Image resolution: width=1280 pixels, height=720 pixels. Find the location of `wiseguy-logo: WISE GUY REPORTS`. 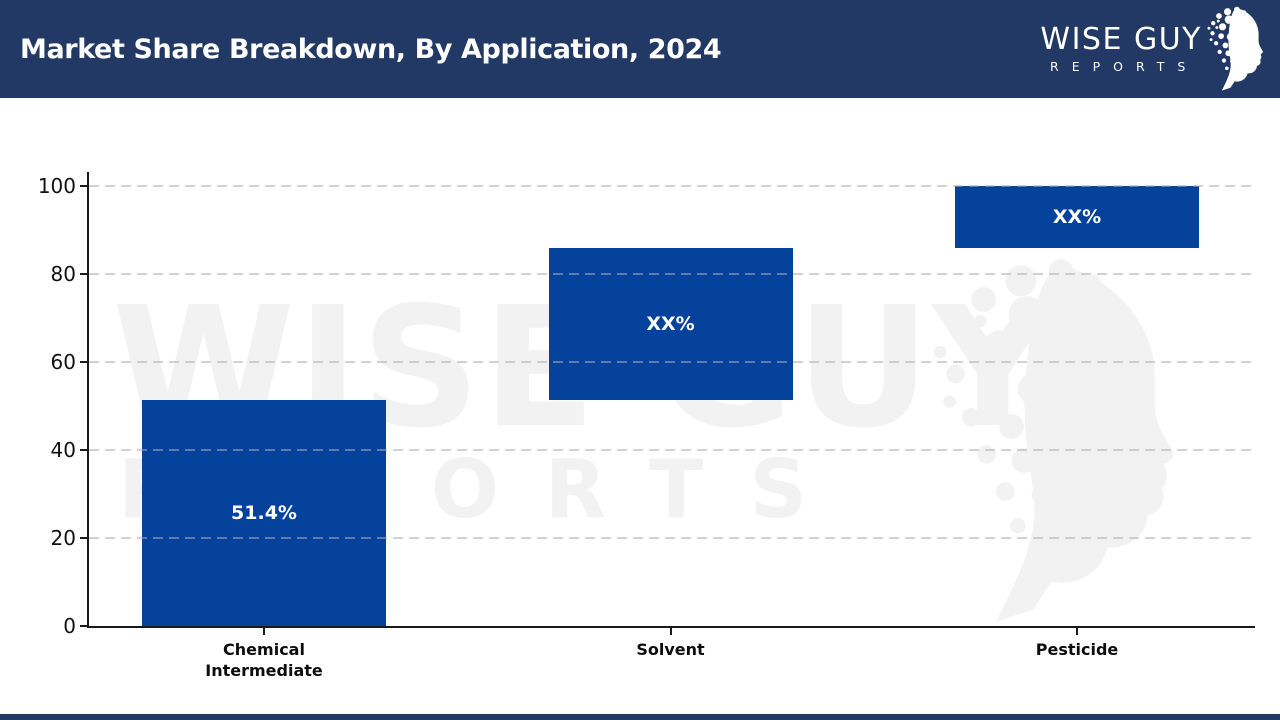

wiseguy-logo: WISE GUY REPORTS is located at coordinates (1155, 49).